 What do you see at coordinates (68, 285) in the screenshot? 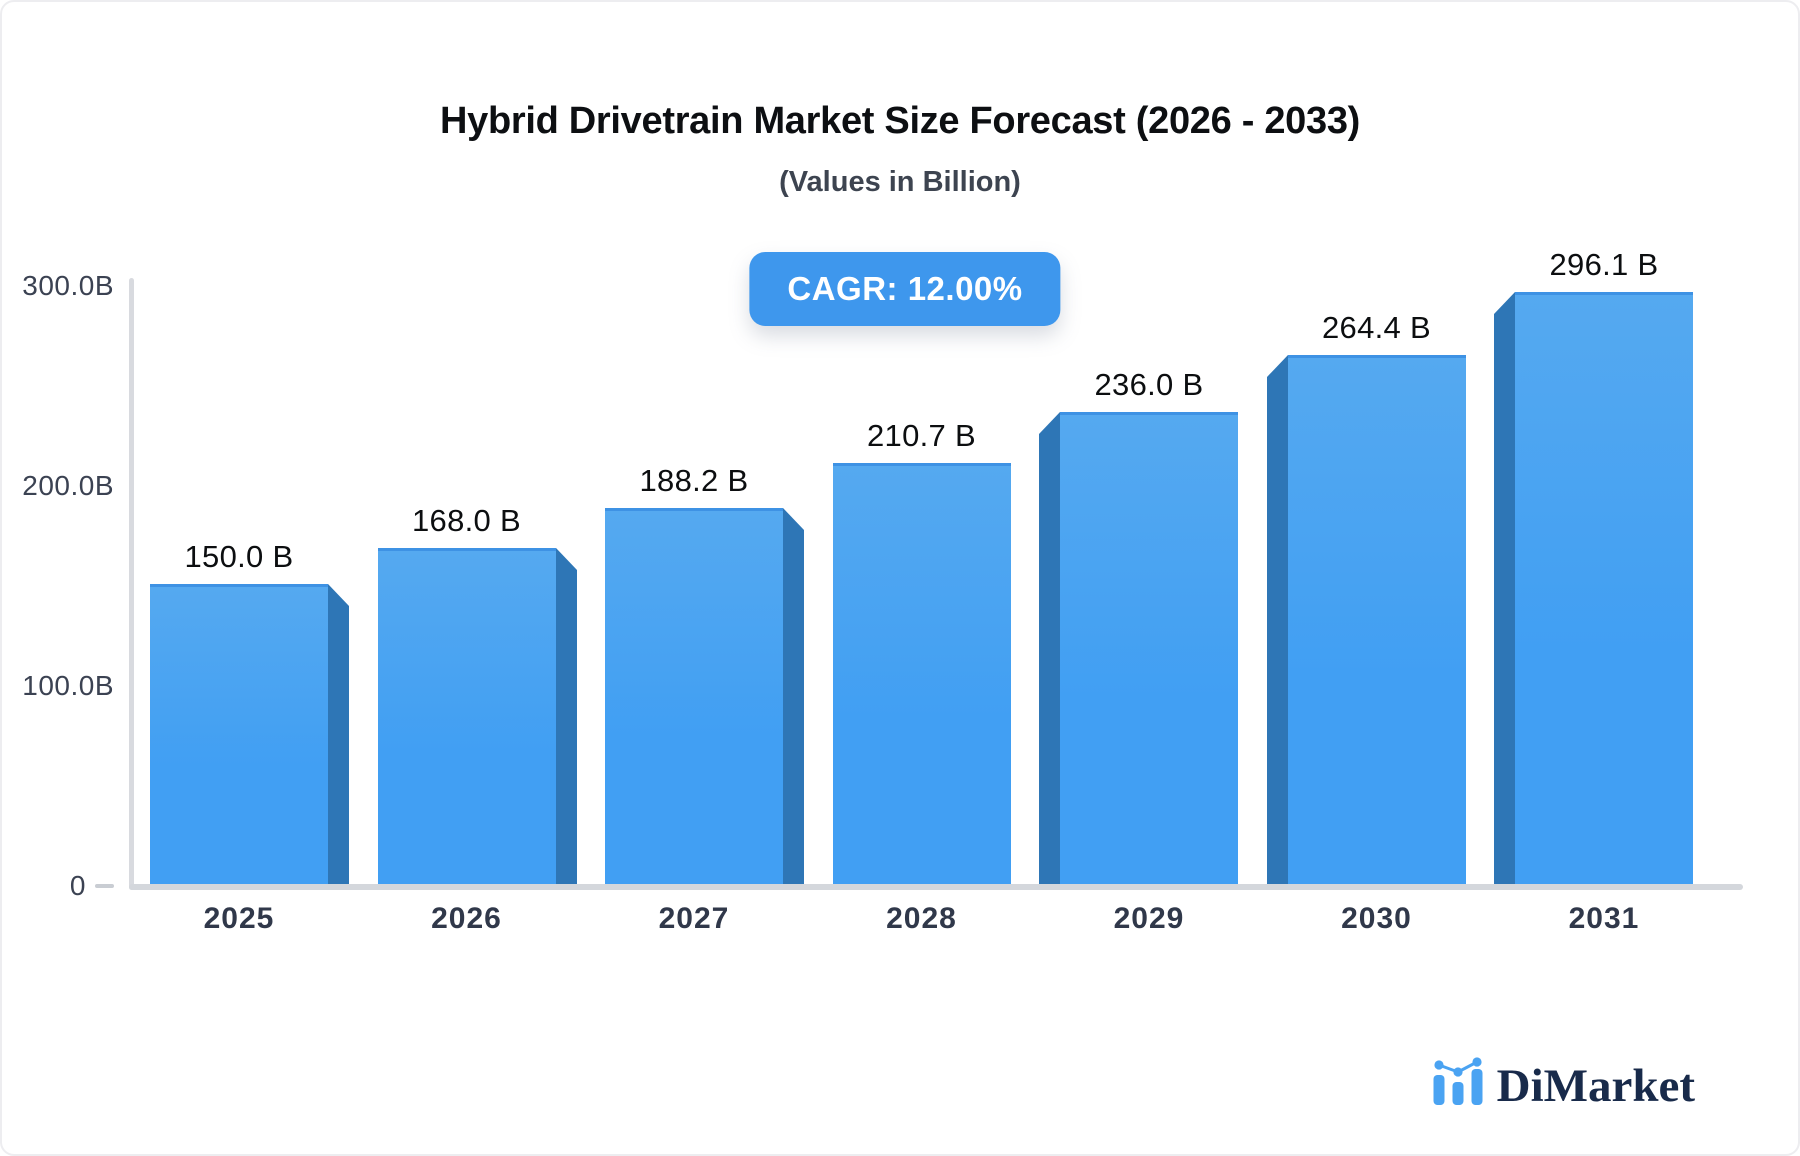
I see `y-tick-label: 300.0B` at bounding box center [68, 285].